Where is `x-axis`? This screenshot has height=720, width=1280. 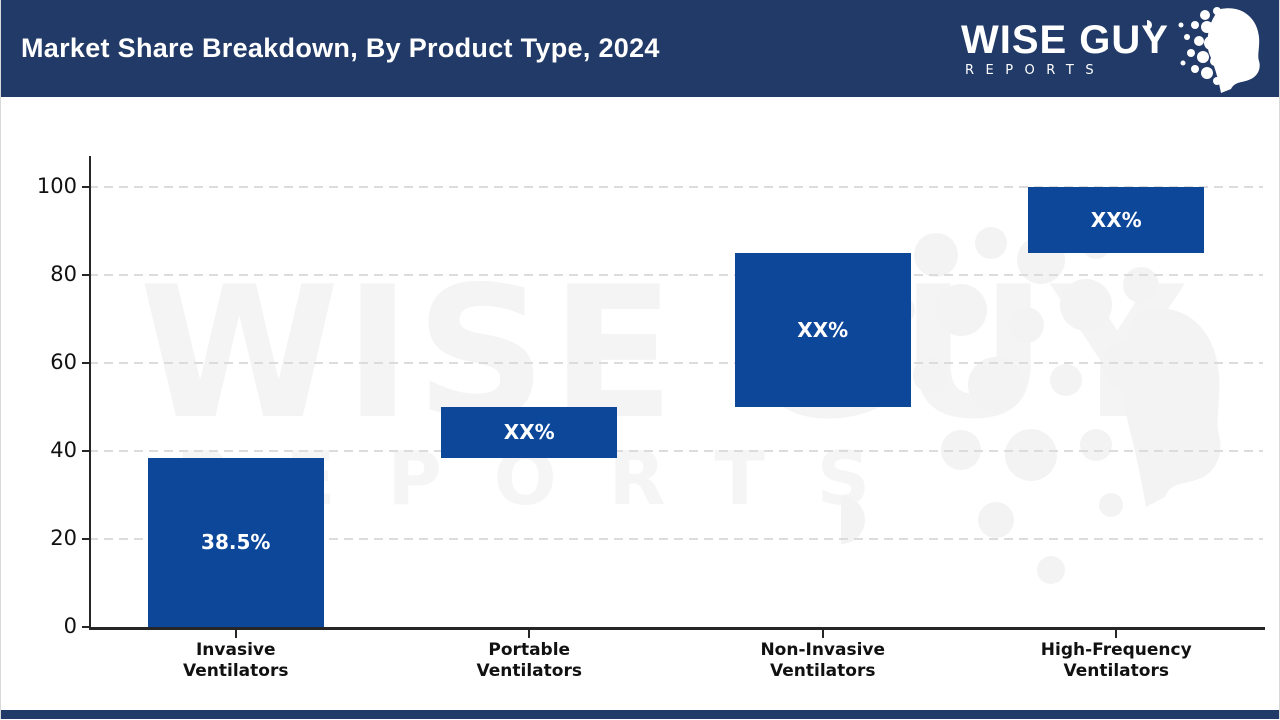
x-axis is located at coordinates (677, 628).